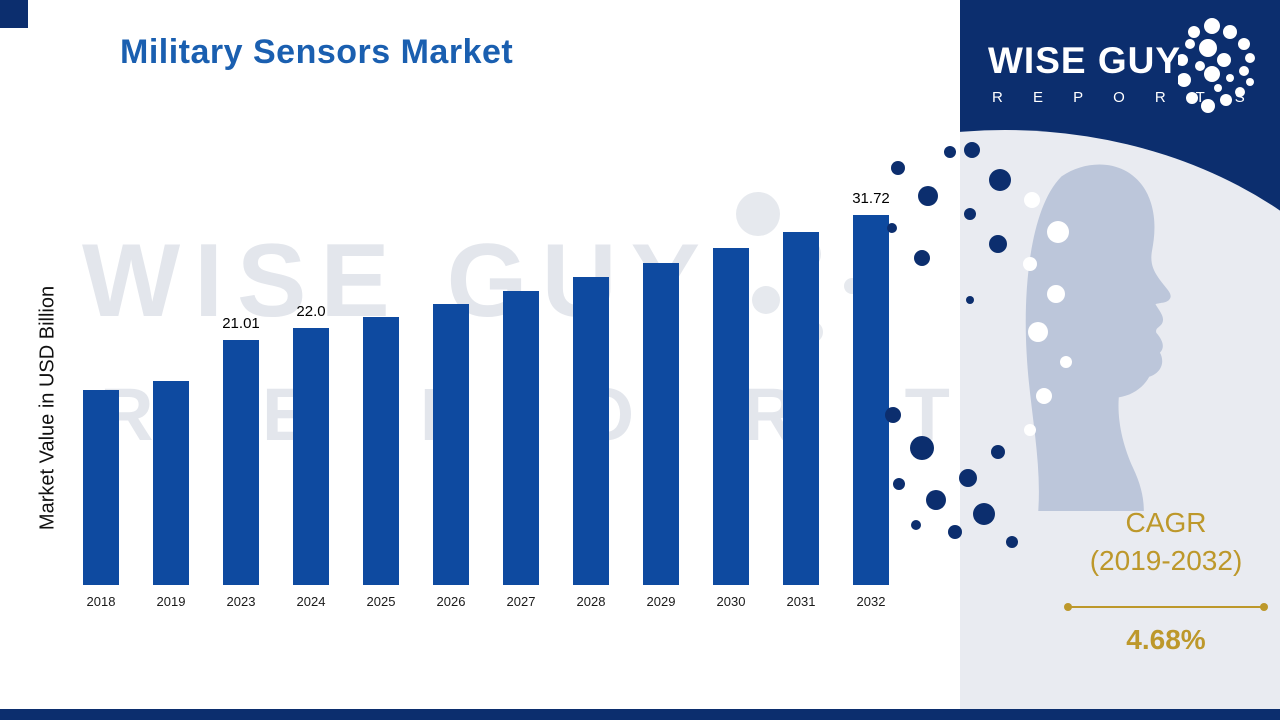  I want to click on x-tick-2019: 2019, so click(171, 601).